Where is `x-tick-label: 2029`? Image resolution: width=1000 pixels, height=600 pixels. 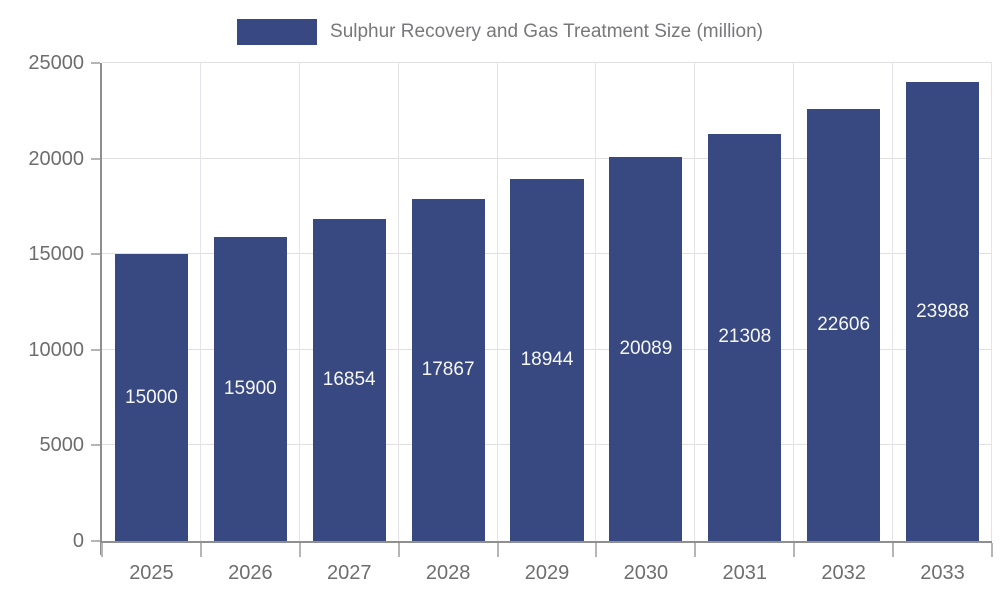
x-tick-label: 2029 is located at coordinates (547, 573).